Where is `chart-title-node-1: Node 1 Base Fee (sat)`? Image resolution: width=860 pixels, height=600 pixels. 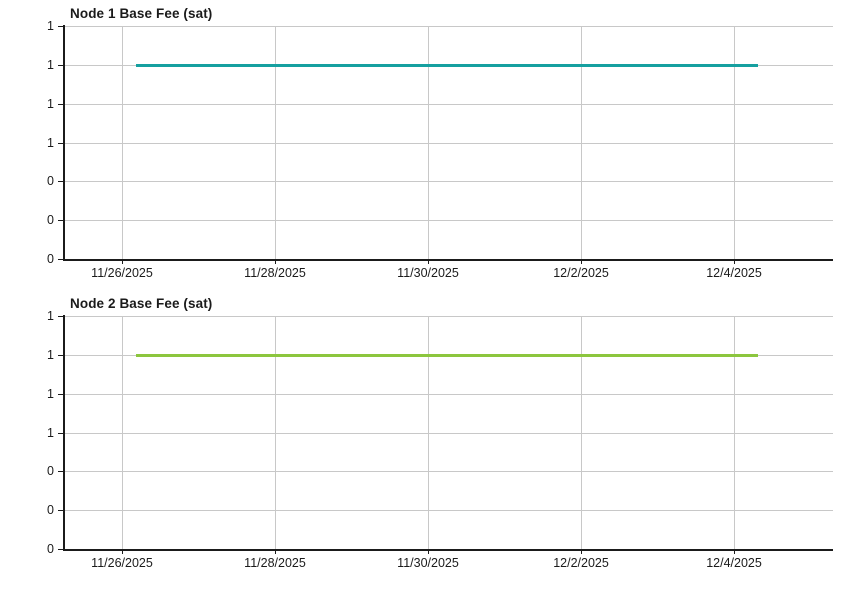
chart-title-node-1: Node 1 Base Fee (sat) is located at coordinates (141, 13).